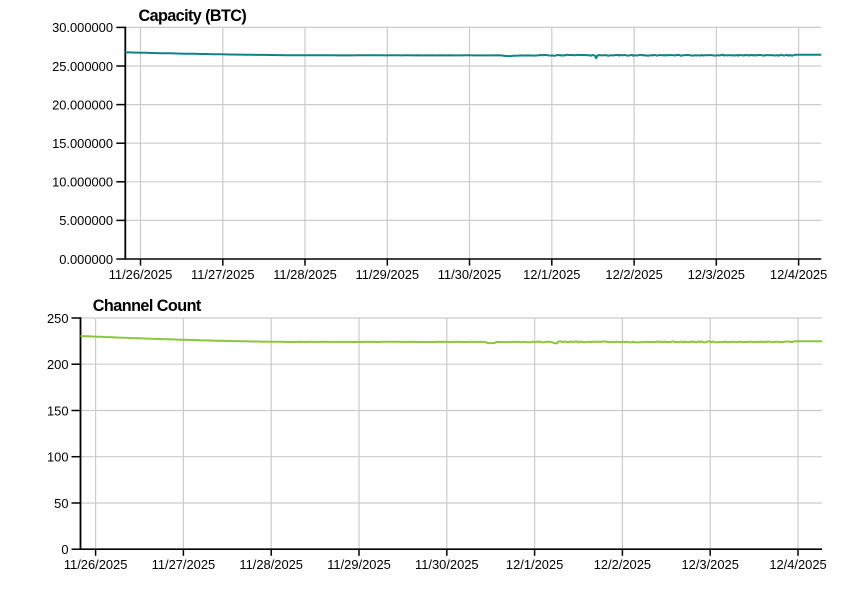 The image size is (860, 600). Describe the element at coordinates (58, 318) in the screenshot. I see `svg-text: 250` at that location.